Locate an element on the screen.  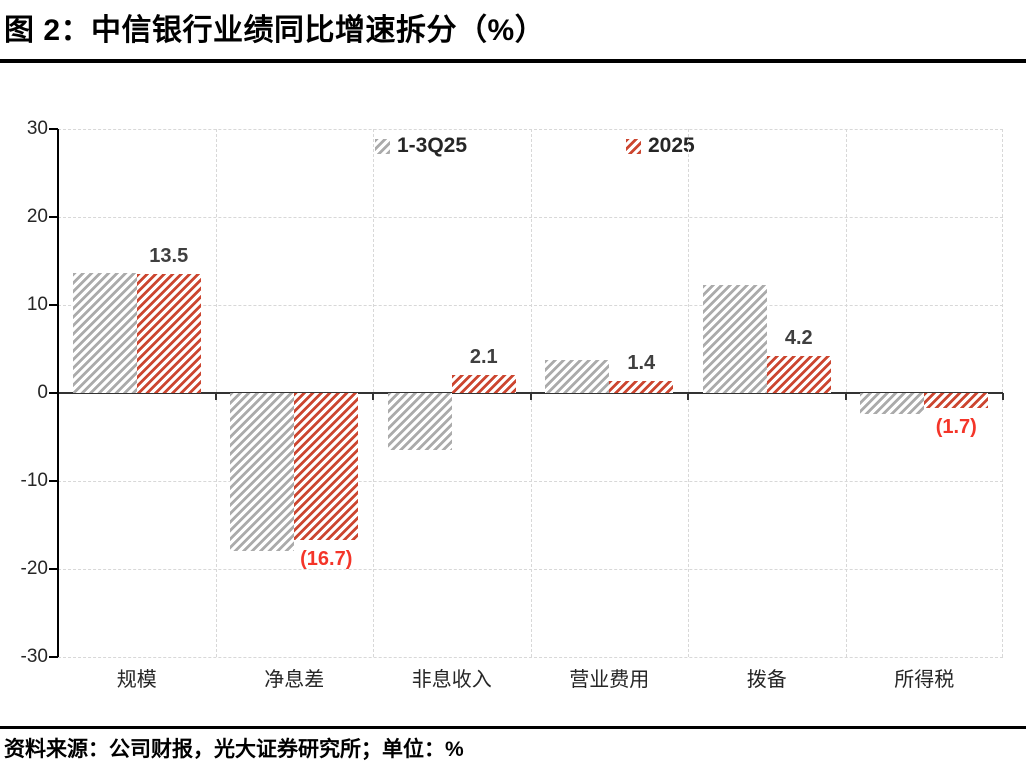
data-label-非息收入: 2.1 is located at coordinates (483, 356).